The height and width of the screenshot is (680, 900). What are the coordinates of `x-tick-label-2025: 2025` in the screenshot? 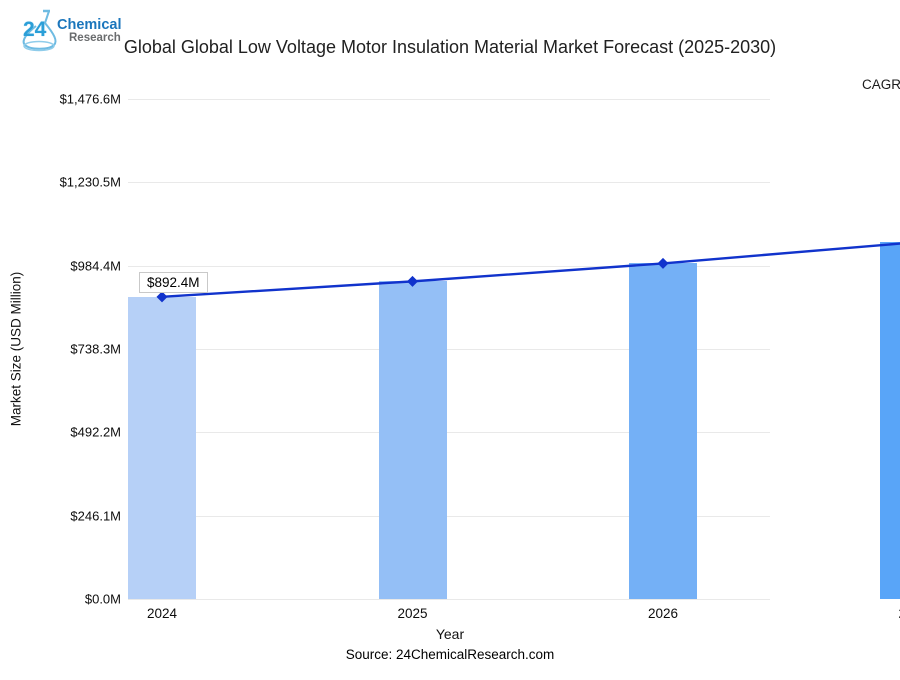 It's located at (412, 613).